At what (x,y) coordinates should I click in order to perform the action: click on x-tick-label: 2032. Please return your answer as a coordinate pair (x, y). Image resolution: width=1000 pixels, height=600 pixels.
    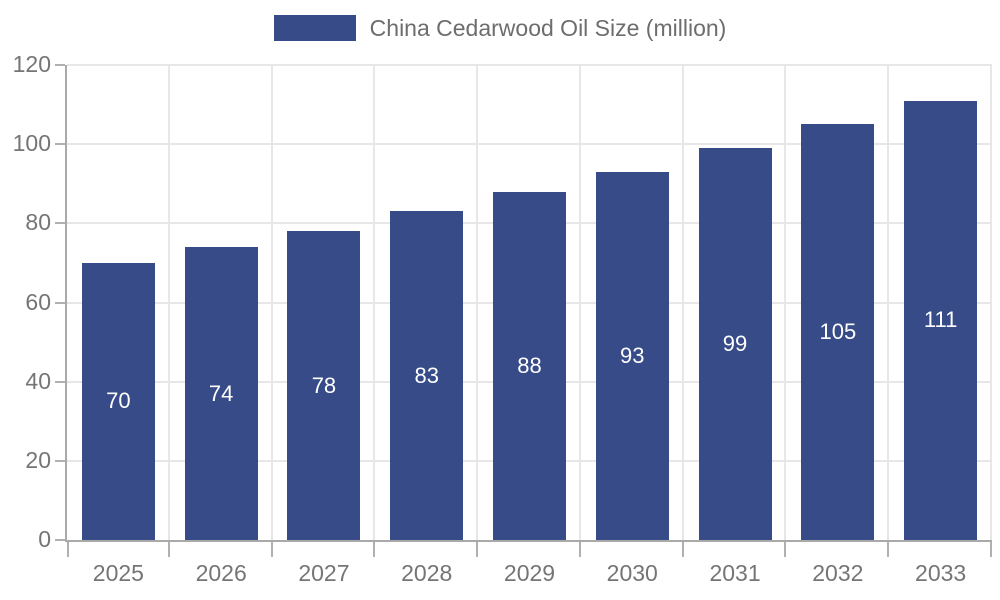
    Looking at the image, I should click on (838, 573).